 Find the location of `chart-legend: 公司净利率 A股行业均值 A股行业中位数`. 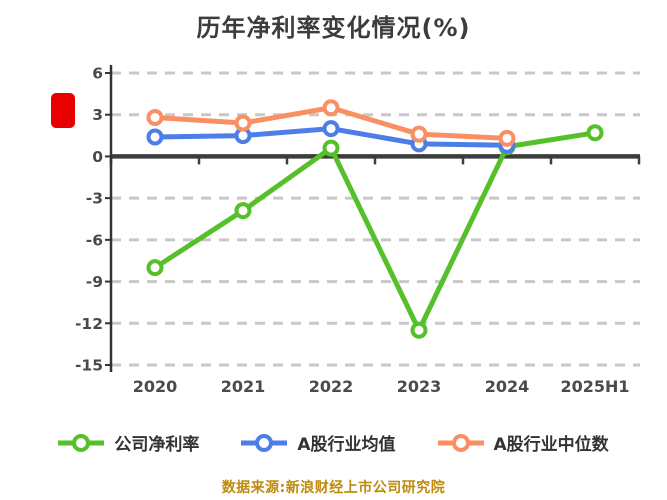

chart-legend: 公司净利率 A股行业均值 A股行业中位数 is located at coordinates (333, 442).